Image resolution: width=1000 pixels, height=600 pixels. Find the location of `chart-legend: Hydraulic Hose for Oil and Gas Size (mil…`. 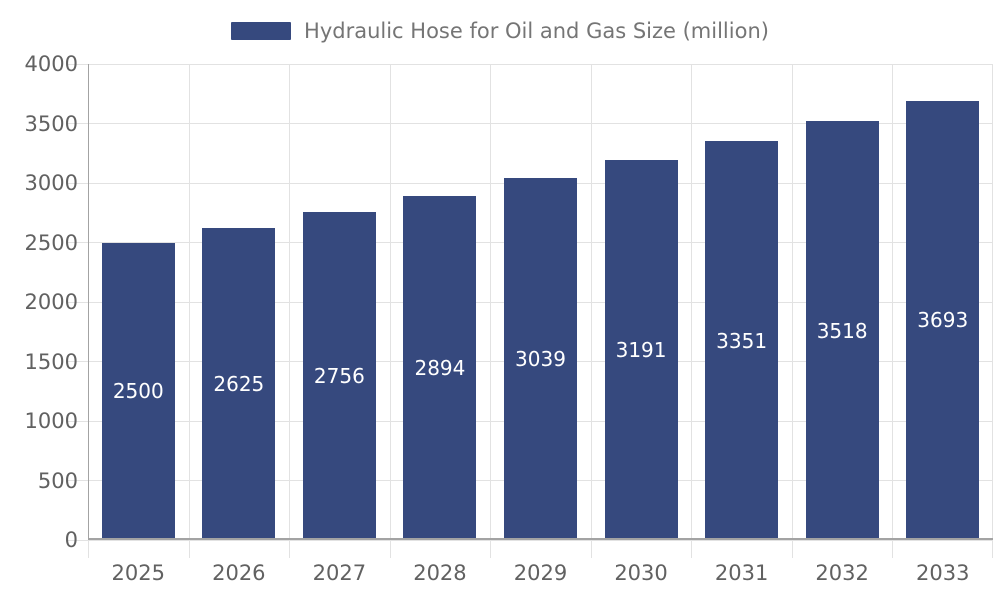

chart-legend: Hydraulic Hose for Oil and Gas Size (mil… is located at coordinates (500, 31).